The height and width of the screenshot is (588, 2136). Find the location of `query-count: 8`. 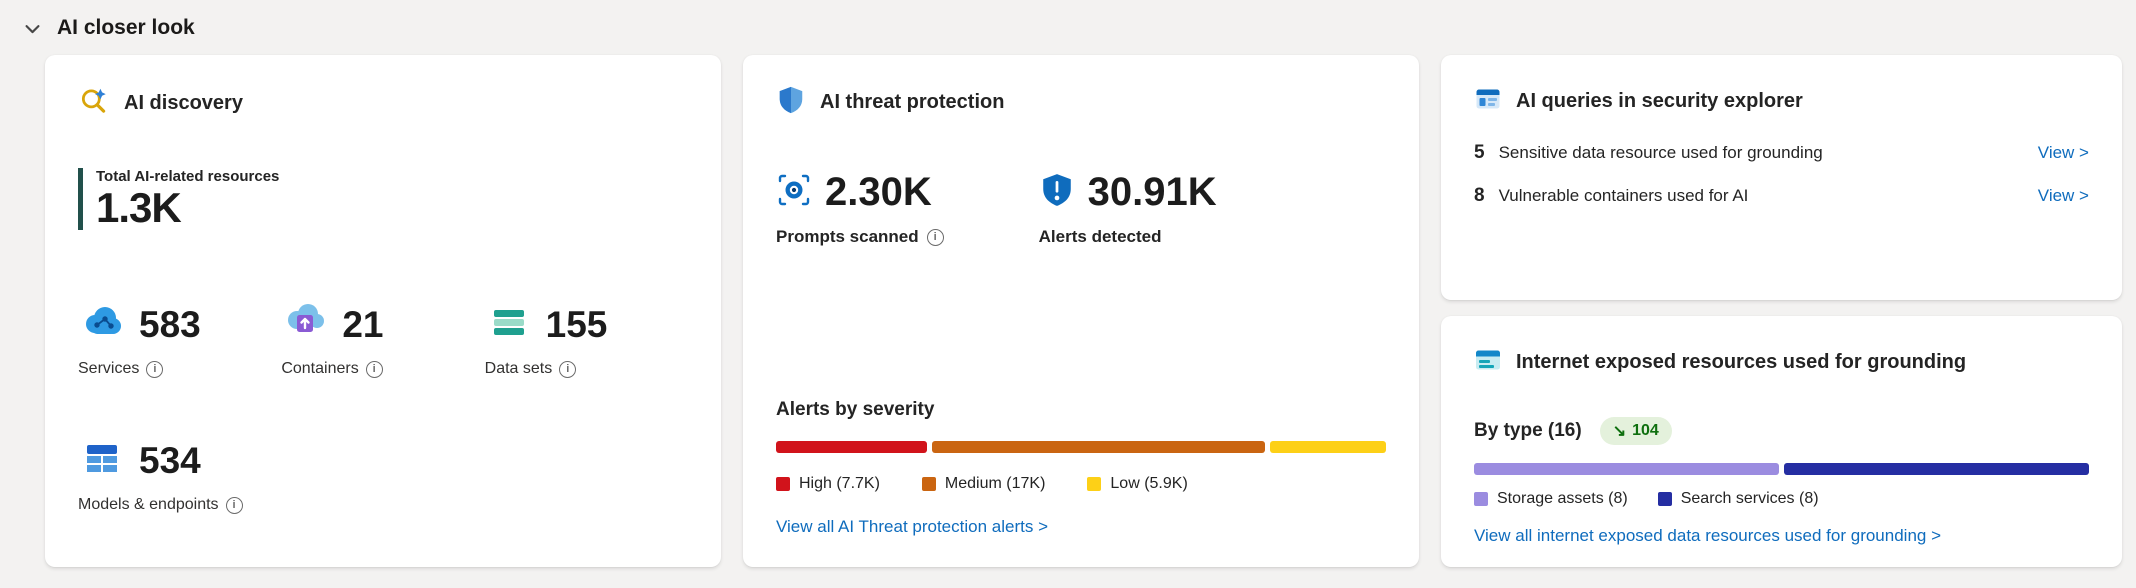

query-count: 8 is located at coordinates (1479, 195).